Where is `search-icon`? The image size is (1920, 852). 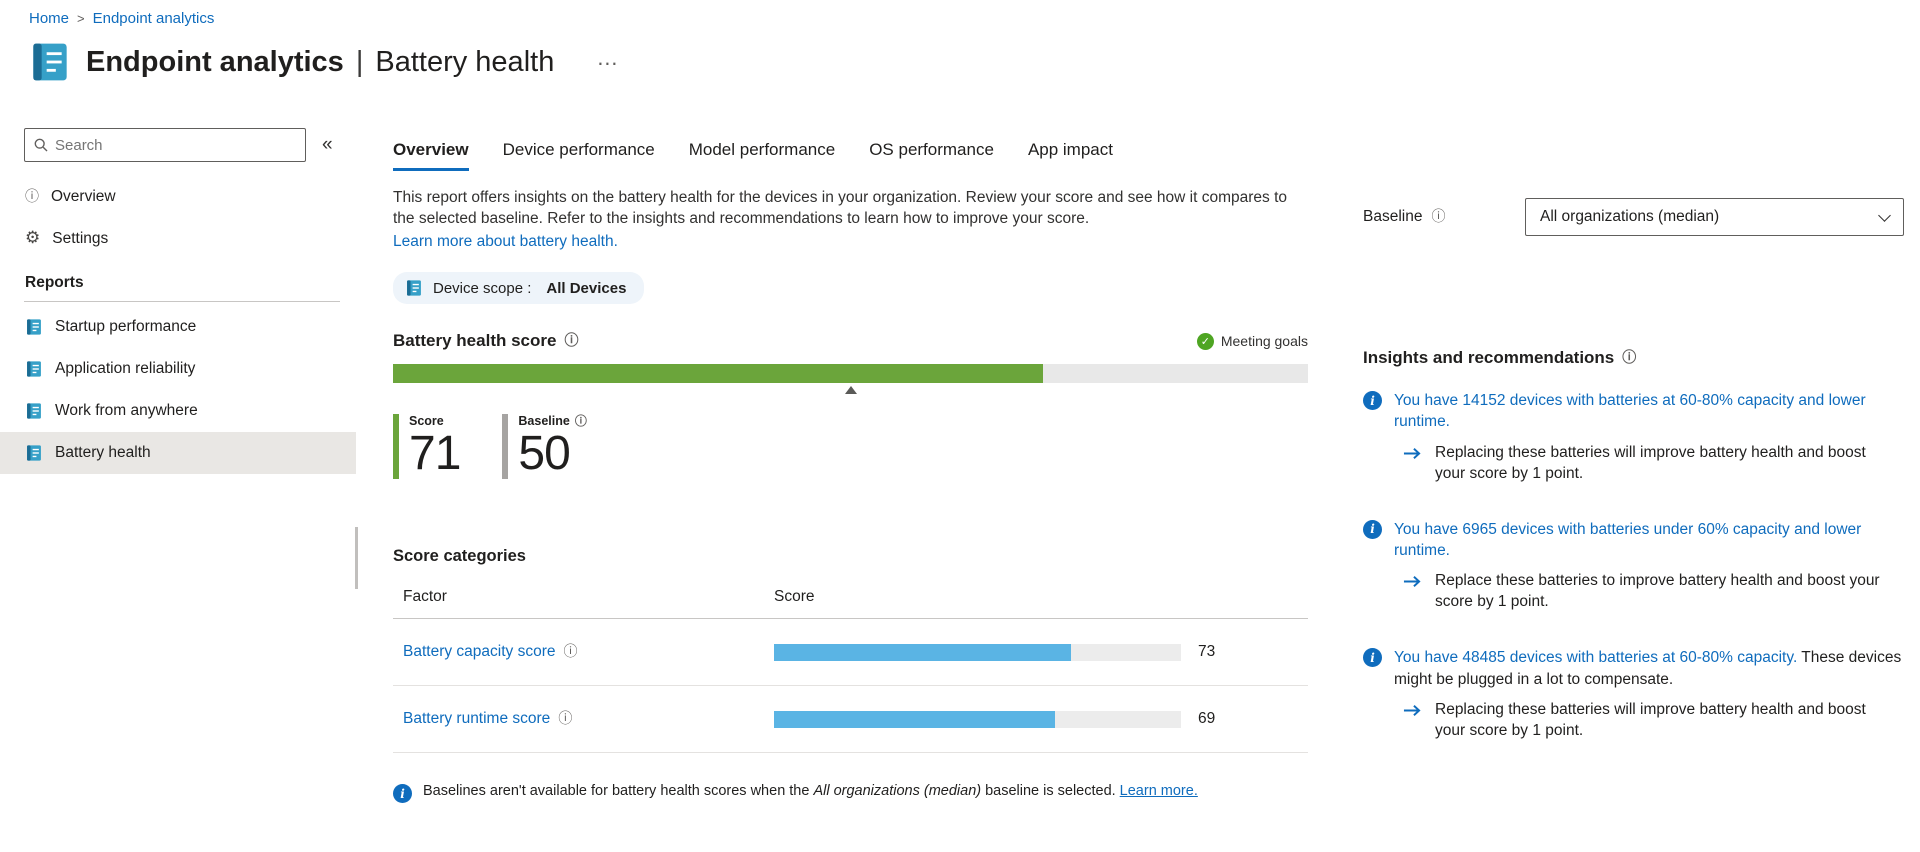
search-icon is located at coordinates (41, 145).